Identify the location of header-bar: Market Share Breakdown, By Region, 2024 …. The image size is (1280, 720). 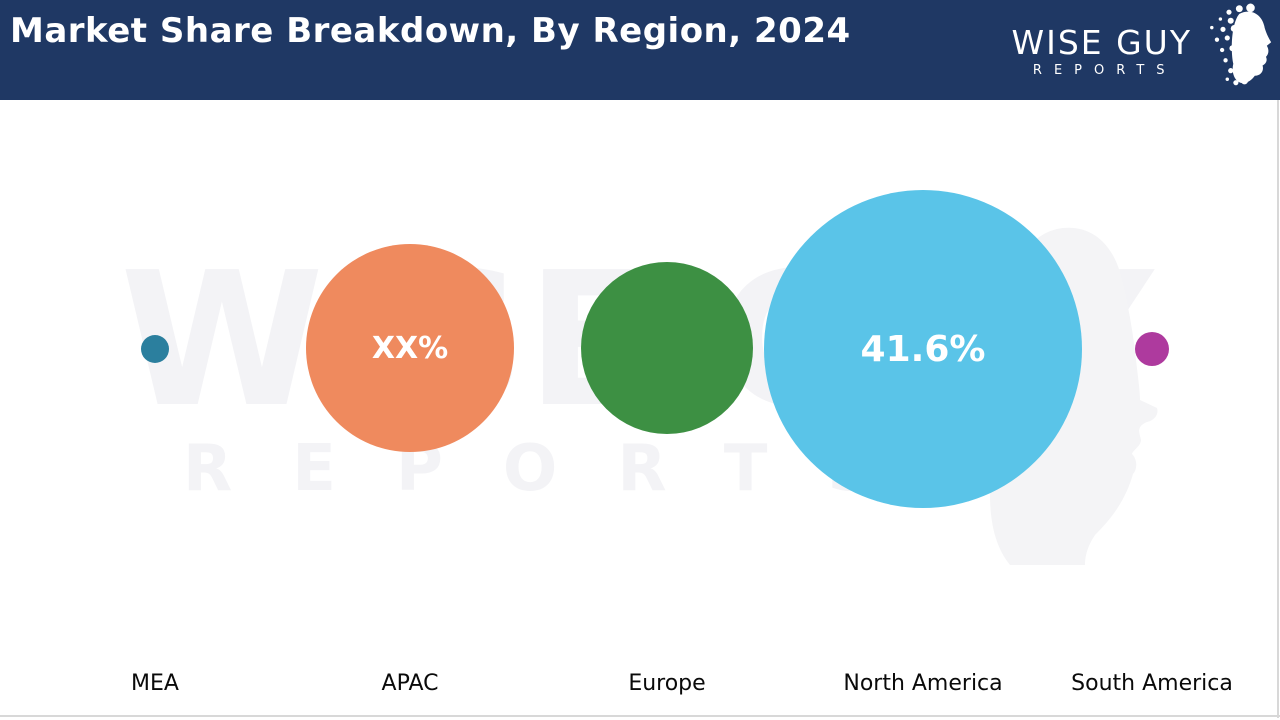
(640, 50).